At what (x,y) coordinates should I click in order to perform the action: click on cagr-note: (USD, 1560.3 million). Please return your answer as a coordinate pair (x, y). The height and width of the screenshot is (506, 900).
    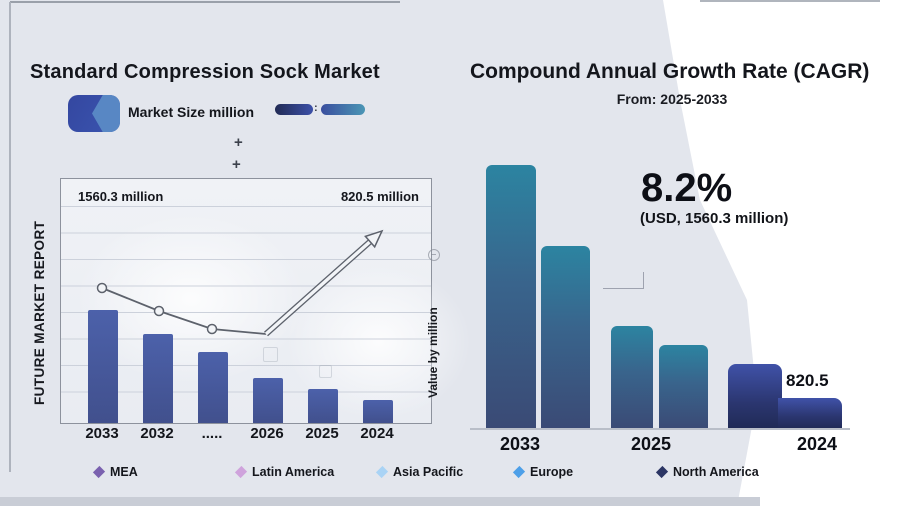
    Looking at the image, I should click on (714, 218).